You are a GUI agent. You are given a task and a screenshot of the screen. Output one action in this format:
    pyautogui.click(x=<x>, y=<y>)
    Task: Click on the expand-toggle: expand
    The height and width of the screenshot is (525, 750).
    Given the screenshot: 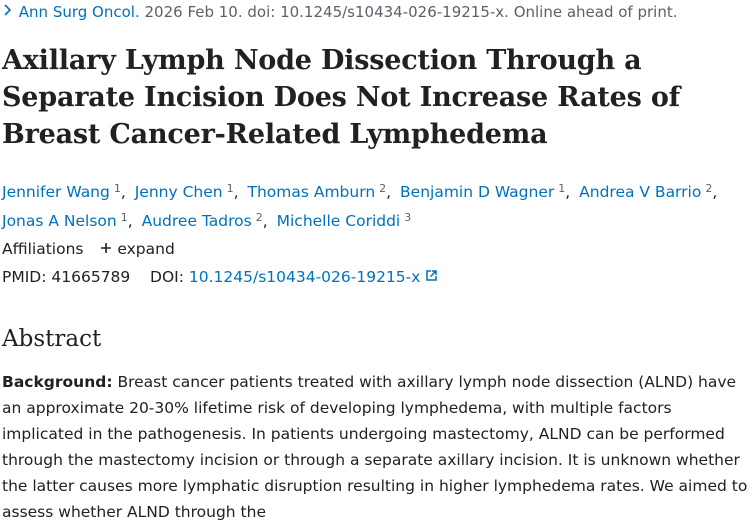 What is the action you would take?
    pyautogui.click(x=137, y=249)
    